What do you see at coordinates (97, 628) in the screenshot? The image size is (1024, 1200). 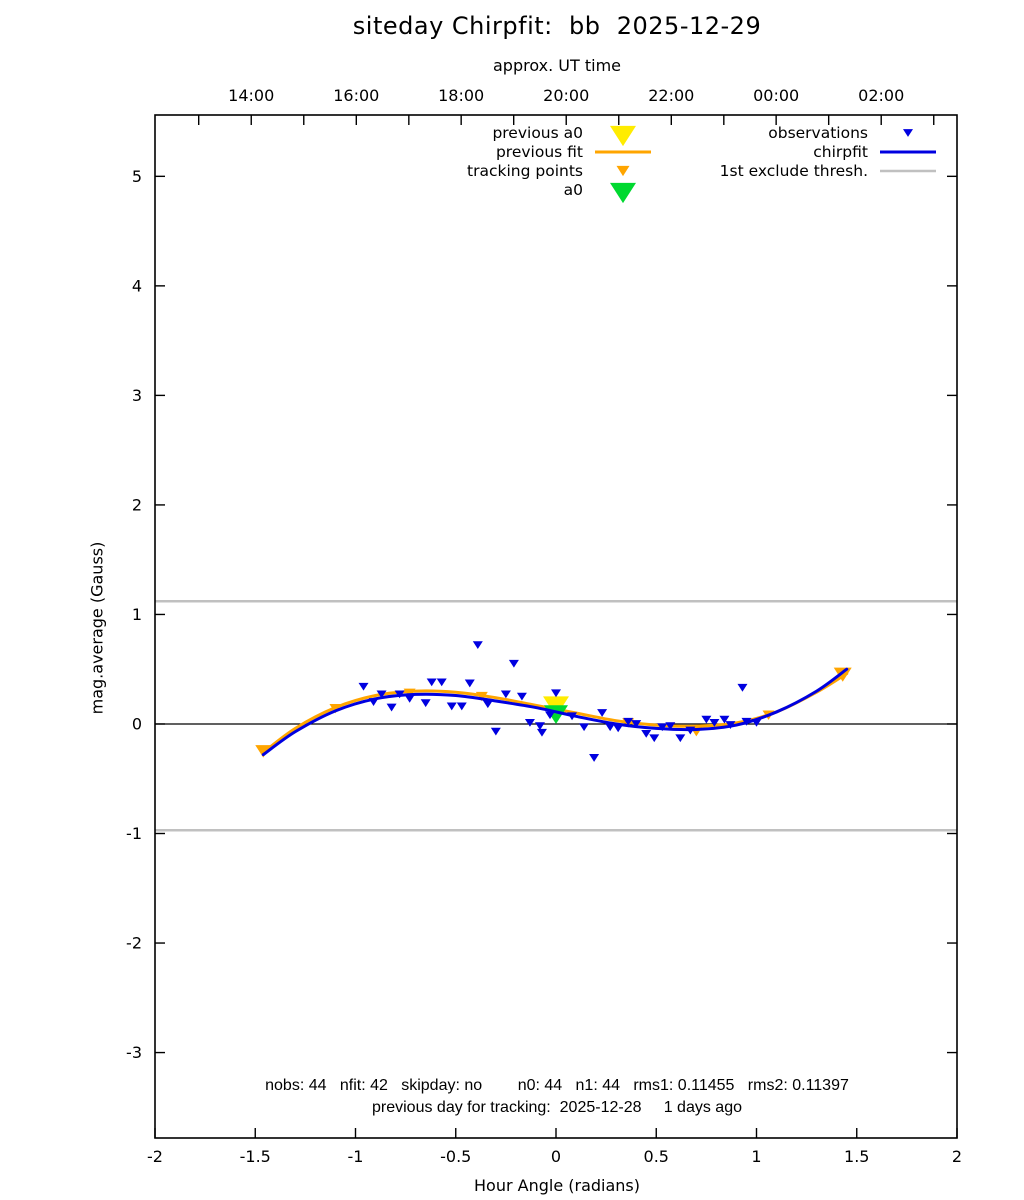 I see `y-axis-label: mag.average (Gauss)` at bounding box center [97, 628].